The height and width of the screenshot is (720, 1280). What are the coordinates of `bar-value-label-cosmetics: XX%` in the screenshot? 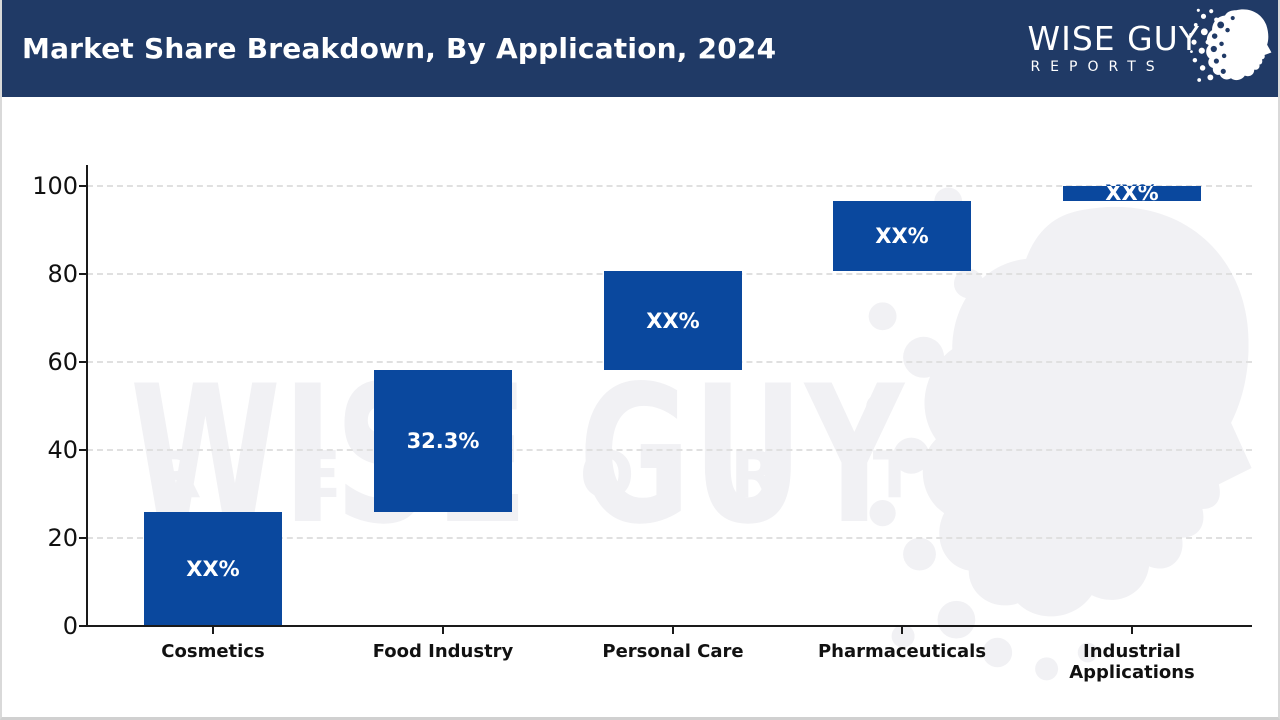 It's located at (213, 569).